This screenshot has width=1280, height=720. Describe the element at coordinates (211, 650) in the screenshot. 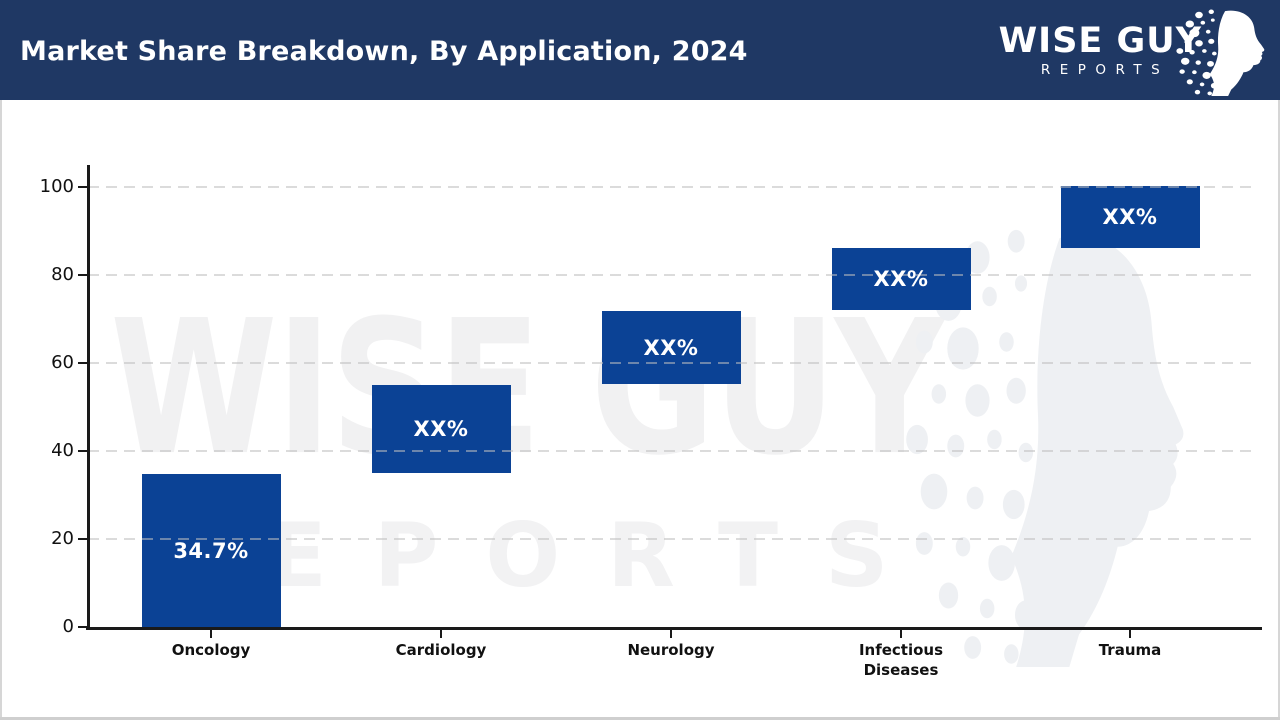

I see `x-tick-label-oncology: Oncology` at that location.